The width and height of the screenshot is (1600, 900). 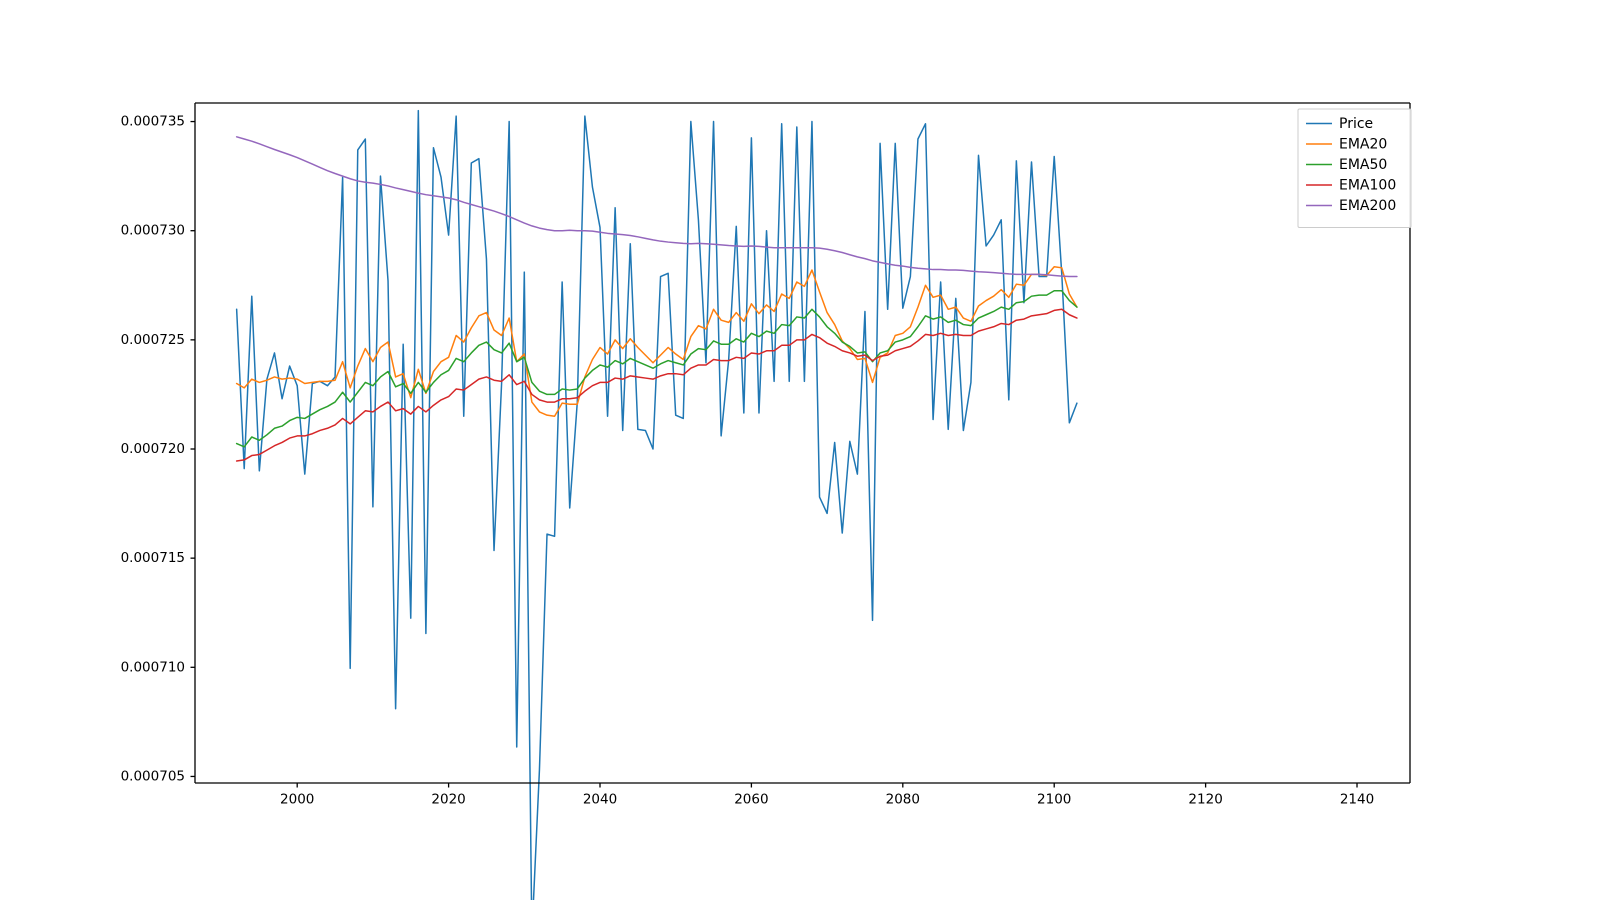 What do you see at coordinates (1367, 206) in the screenshot?
I see `legend-label-ema200: EMA200` at bounding box center [1367, 206].